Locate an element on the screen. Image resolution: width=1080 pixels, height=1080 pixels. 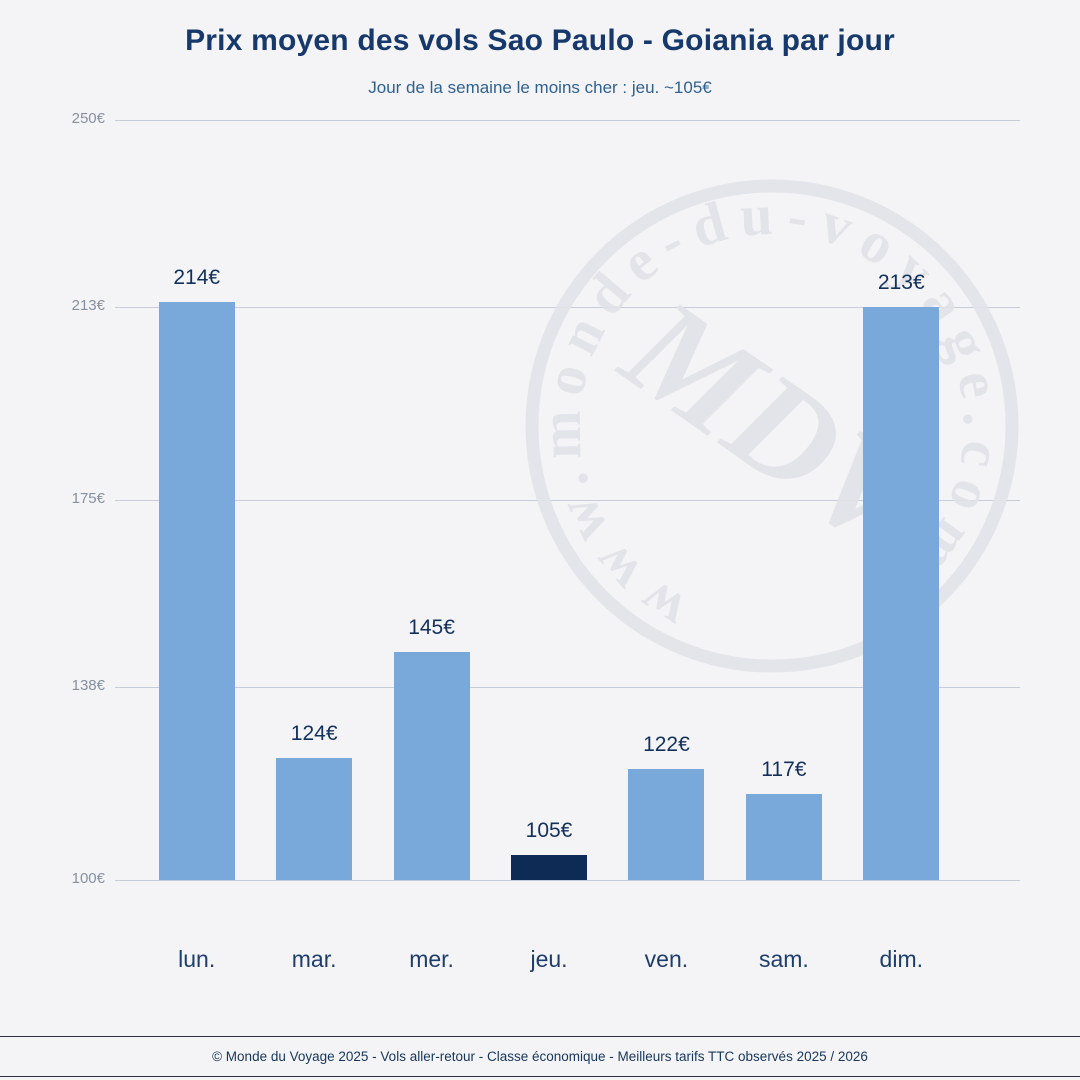
y-axis-tick-label: 250€ is located at coordinates (88, 118).